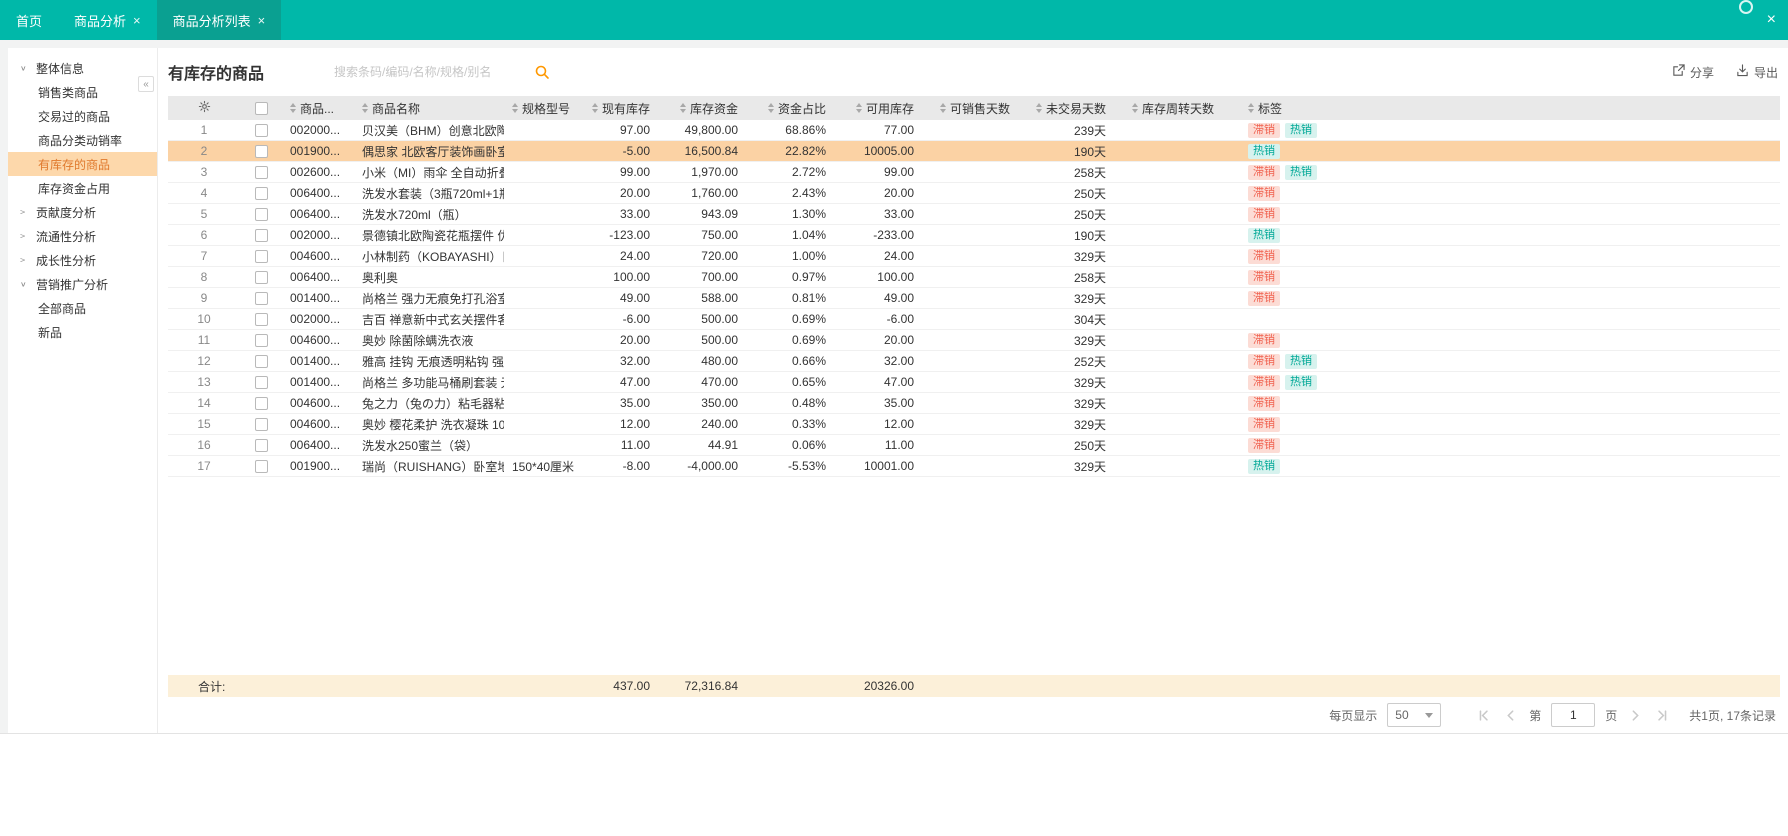  What do you see at coordinates (1757, 72) in the screenshot?
I see `export-button: 导出` at bounding box center [1757, 72].